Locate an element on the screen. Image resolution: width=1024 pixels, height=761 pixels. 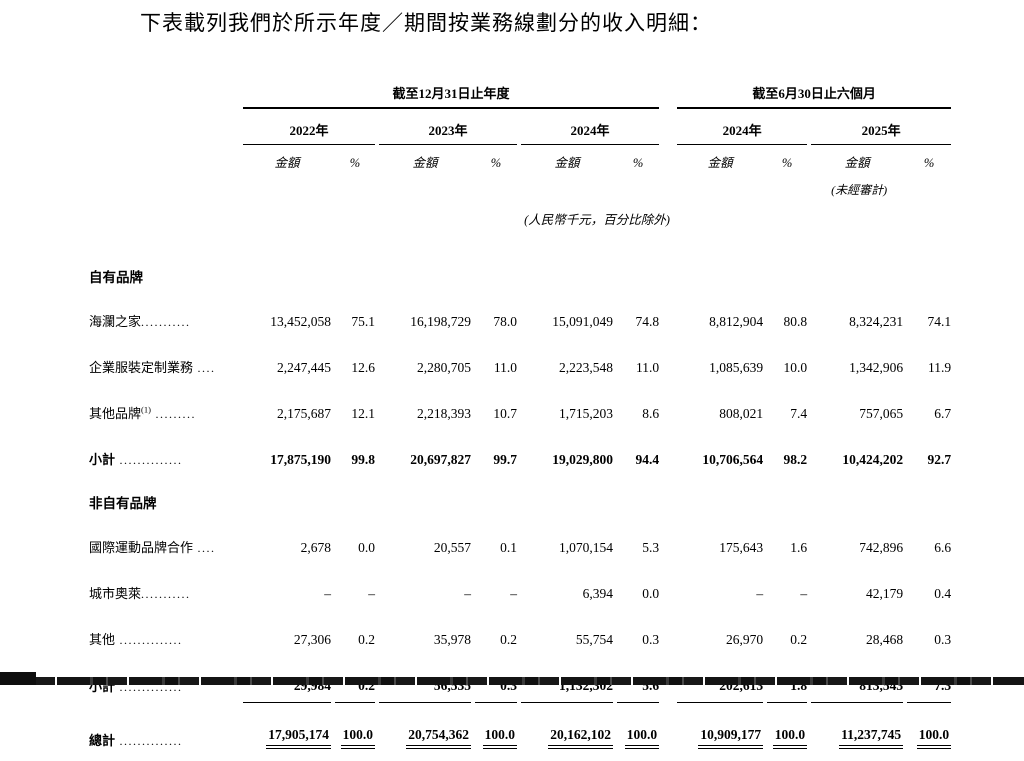
amount-cell: 10,706,564 is located at coordinates (733, 459).